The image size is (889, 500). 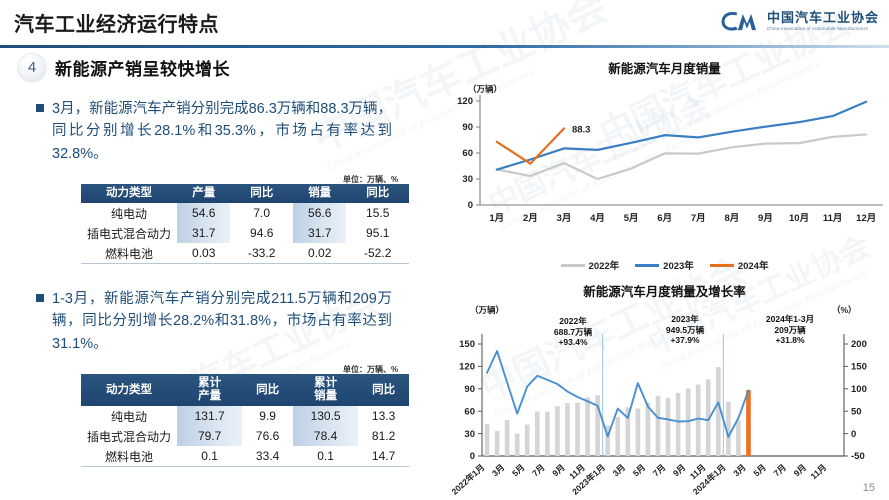 I want to click on th-production: 产量, so click(x=204, y=194).